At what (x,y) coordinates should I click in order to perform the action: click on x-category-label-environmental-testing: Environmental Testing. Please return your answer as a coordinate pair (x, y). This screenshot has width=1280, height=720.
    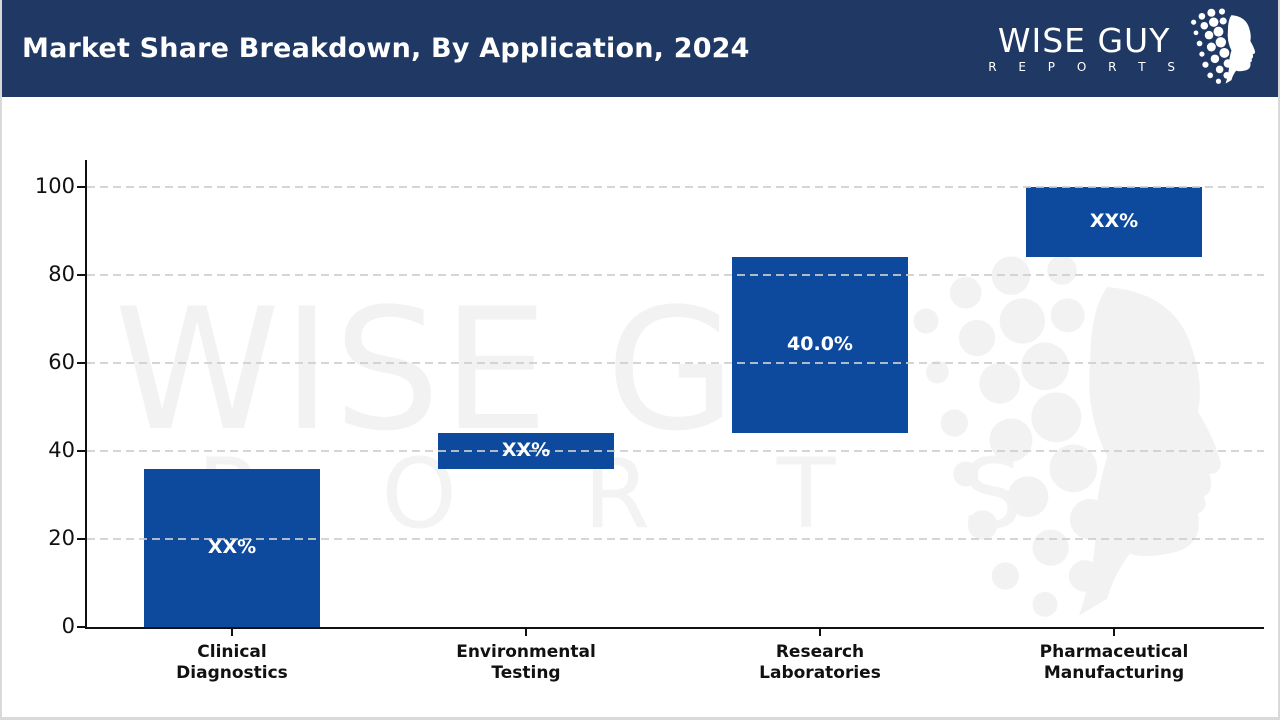
    Looking at the image, I should click on (526, 663).